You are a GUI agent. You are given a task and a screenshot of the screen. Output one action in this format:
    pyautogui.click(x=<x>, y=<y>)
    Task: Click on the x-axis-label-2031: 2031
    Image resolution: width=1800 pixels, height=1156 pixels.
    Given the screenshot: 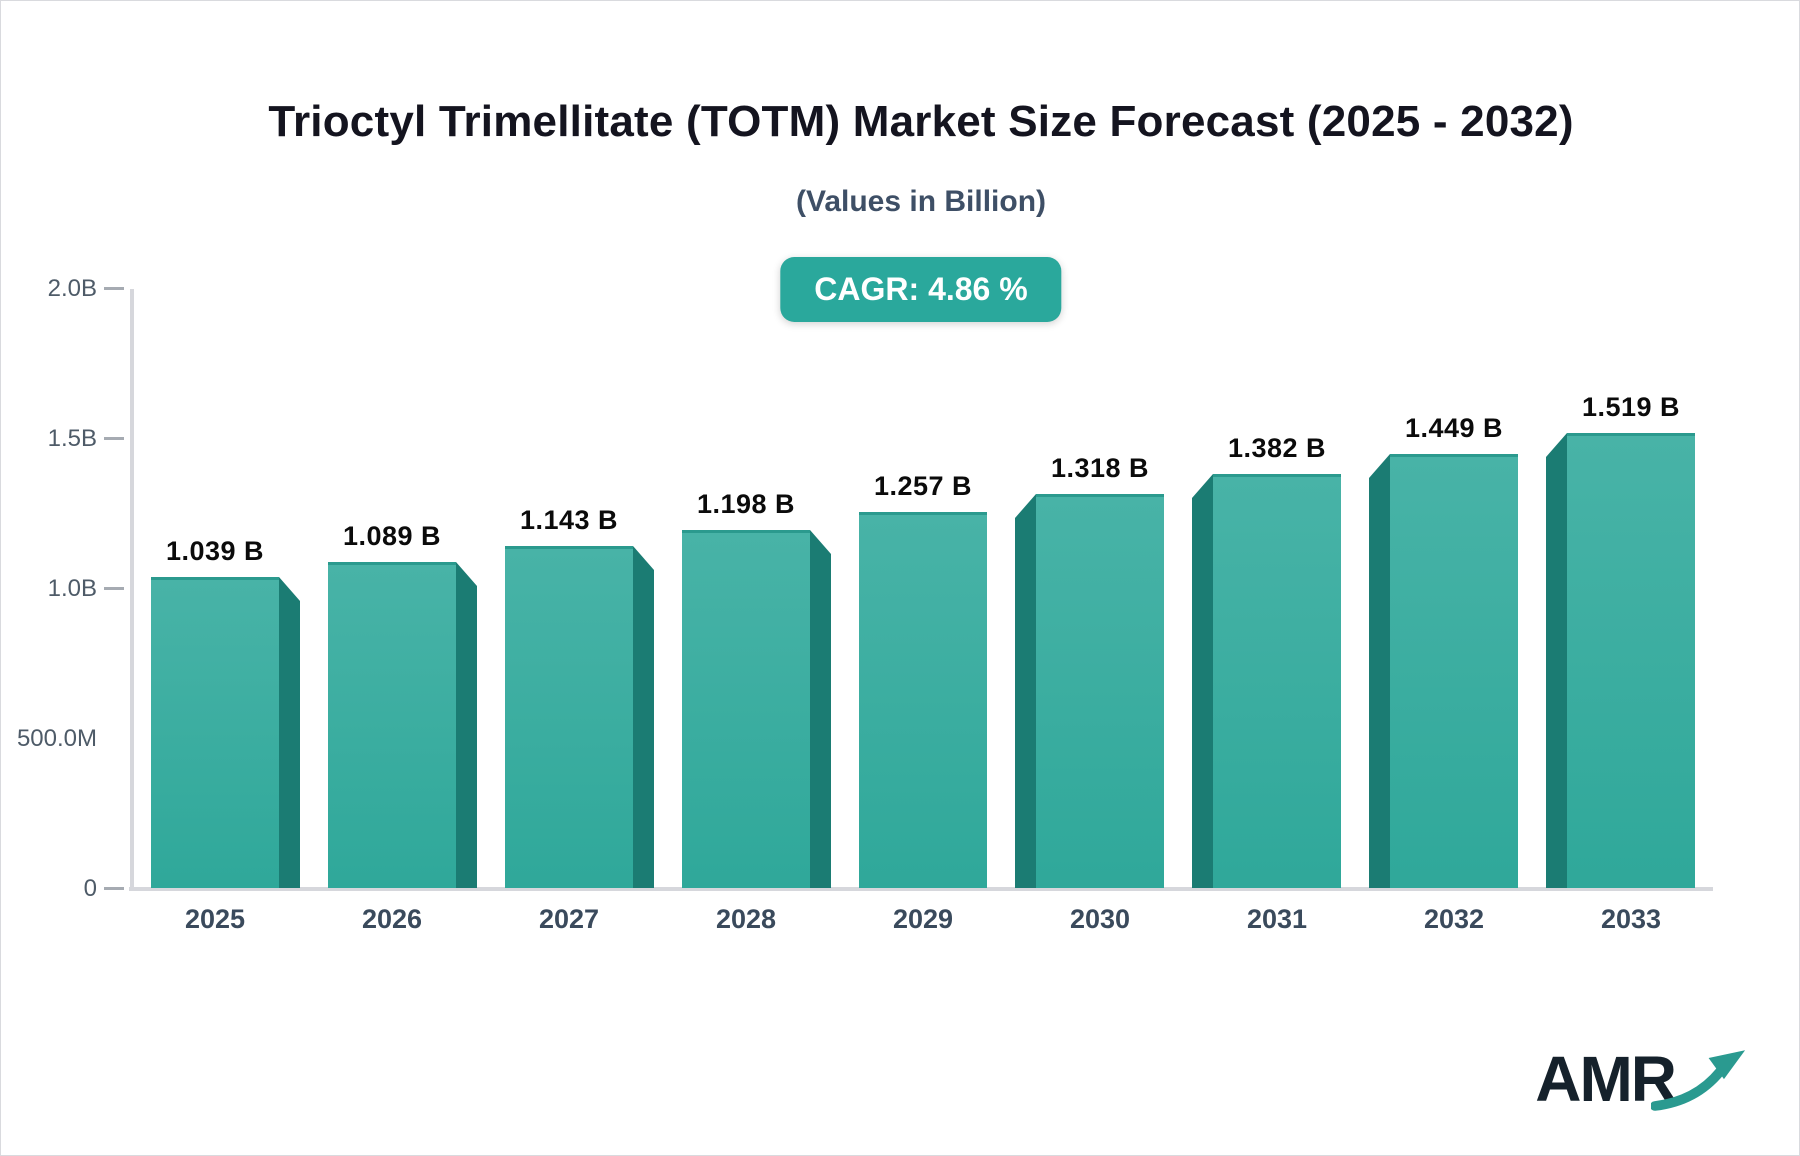 What is the action you would take?
    pyautogui.click(x=1277, y=919)
    